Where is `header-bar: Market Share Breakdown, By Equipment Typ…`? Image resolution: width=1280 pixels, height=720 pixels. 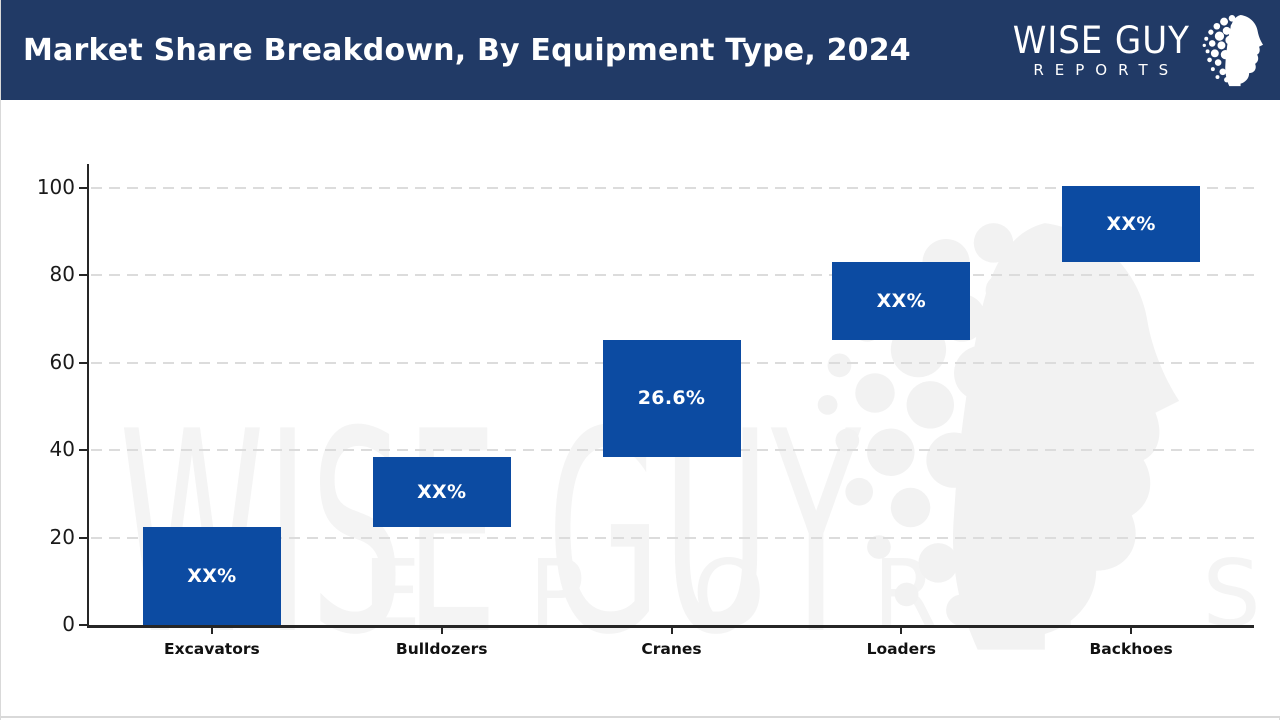 header-bar: Market Share Breakdown, By Equipment Typ… is located at coordinates (640, 50).